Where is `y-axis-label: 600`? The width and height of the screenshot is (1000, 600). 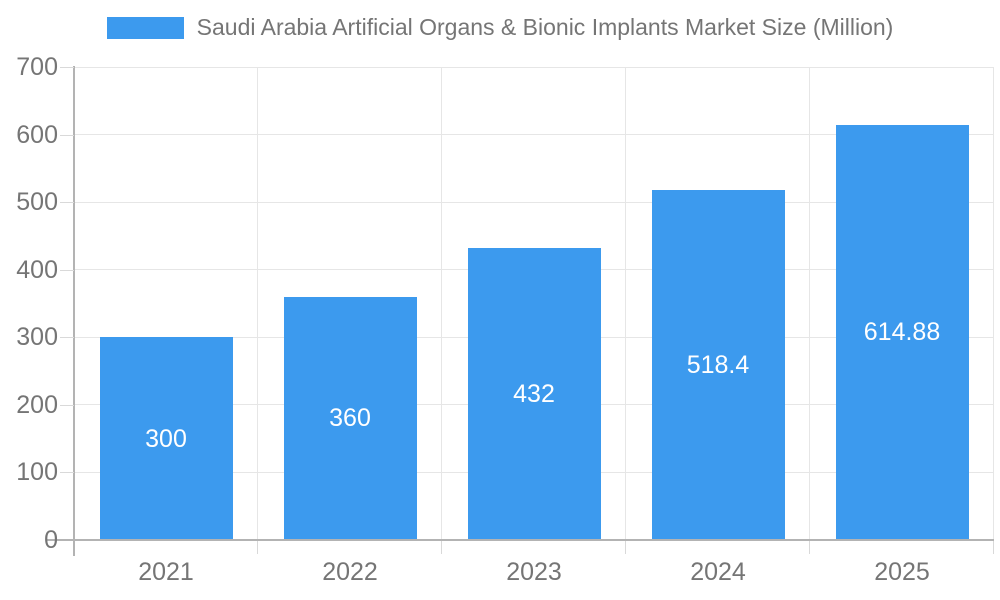 y-axis-label: 600 is located at coordinates (37, 134).